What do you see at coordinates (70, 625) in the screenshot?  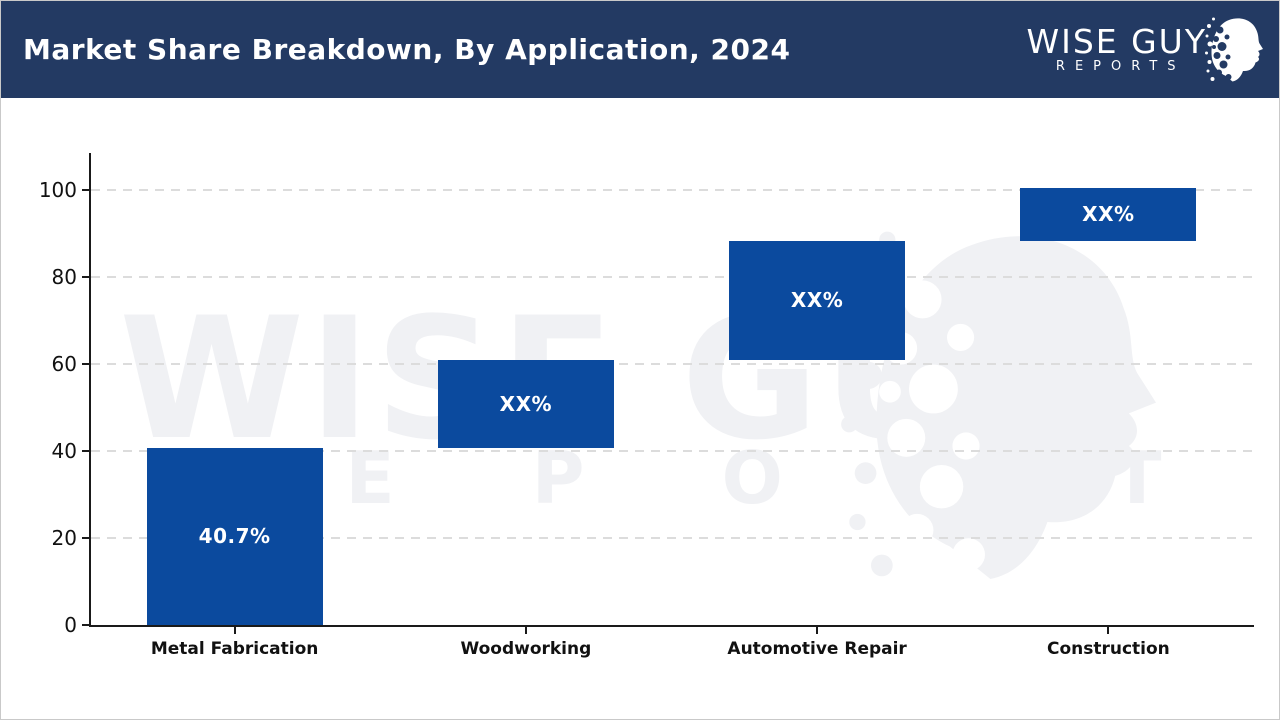 I see `y-tick-label: 0` at bounding box center [70, 625].